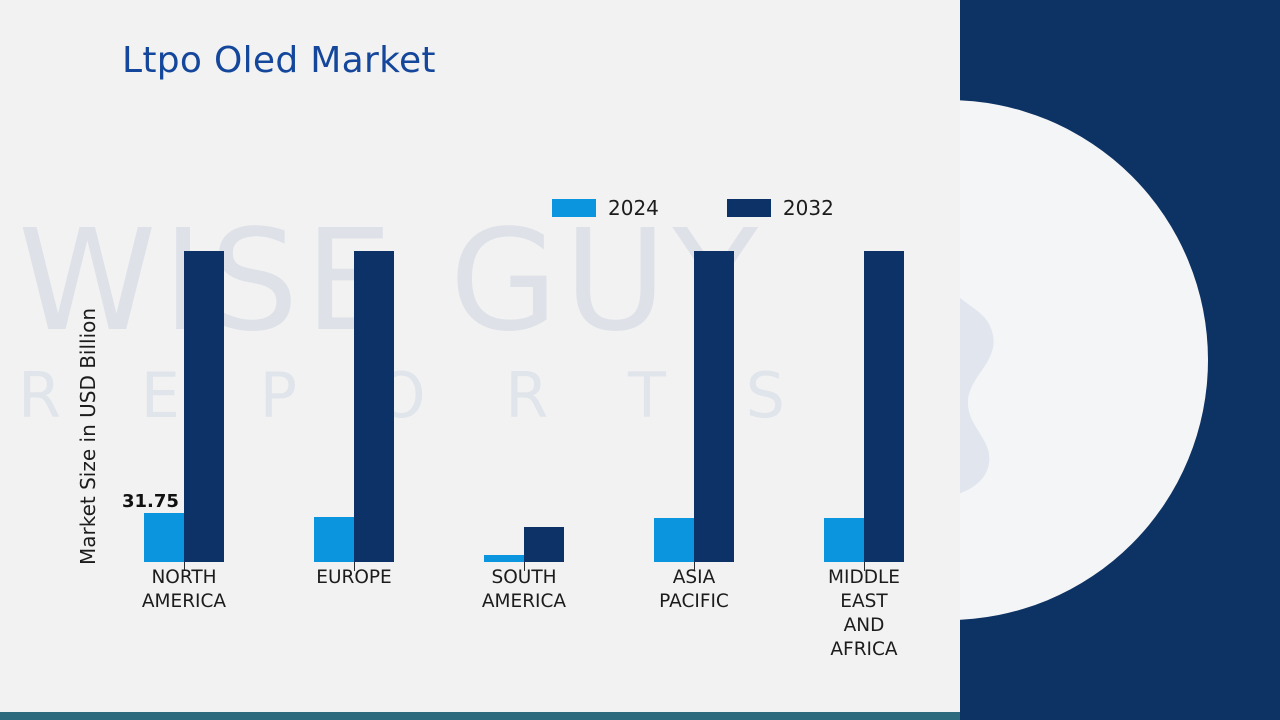  What do you see at coordinates (694, 589) in the screenshot?
I see `category-label-asia-pacific: ASIA PACIFIC` at bounding box center [694, 589].